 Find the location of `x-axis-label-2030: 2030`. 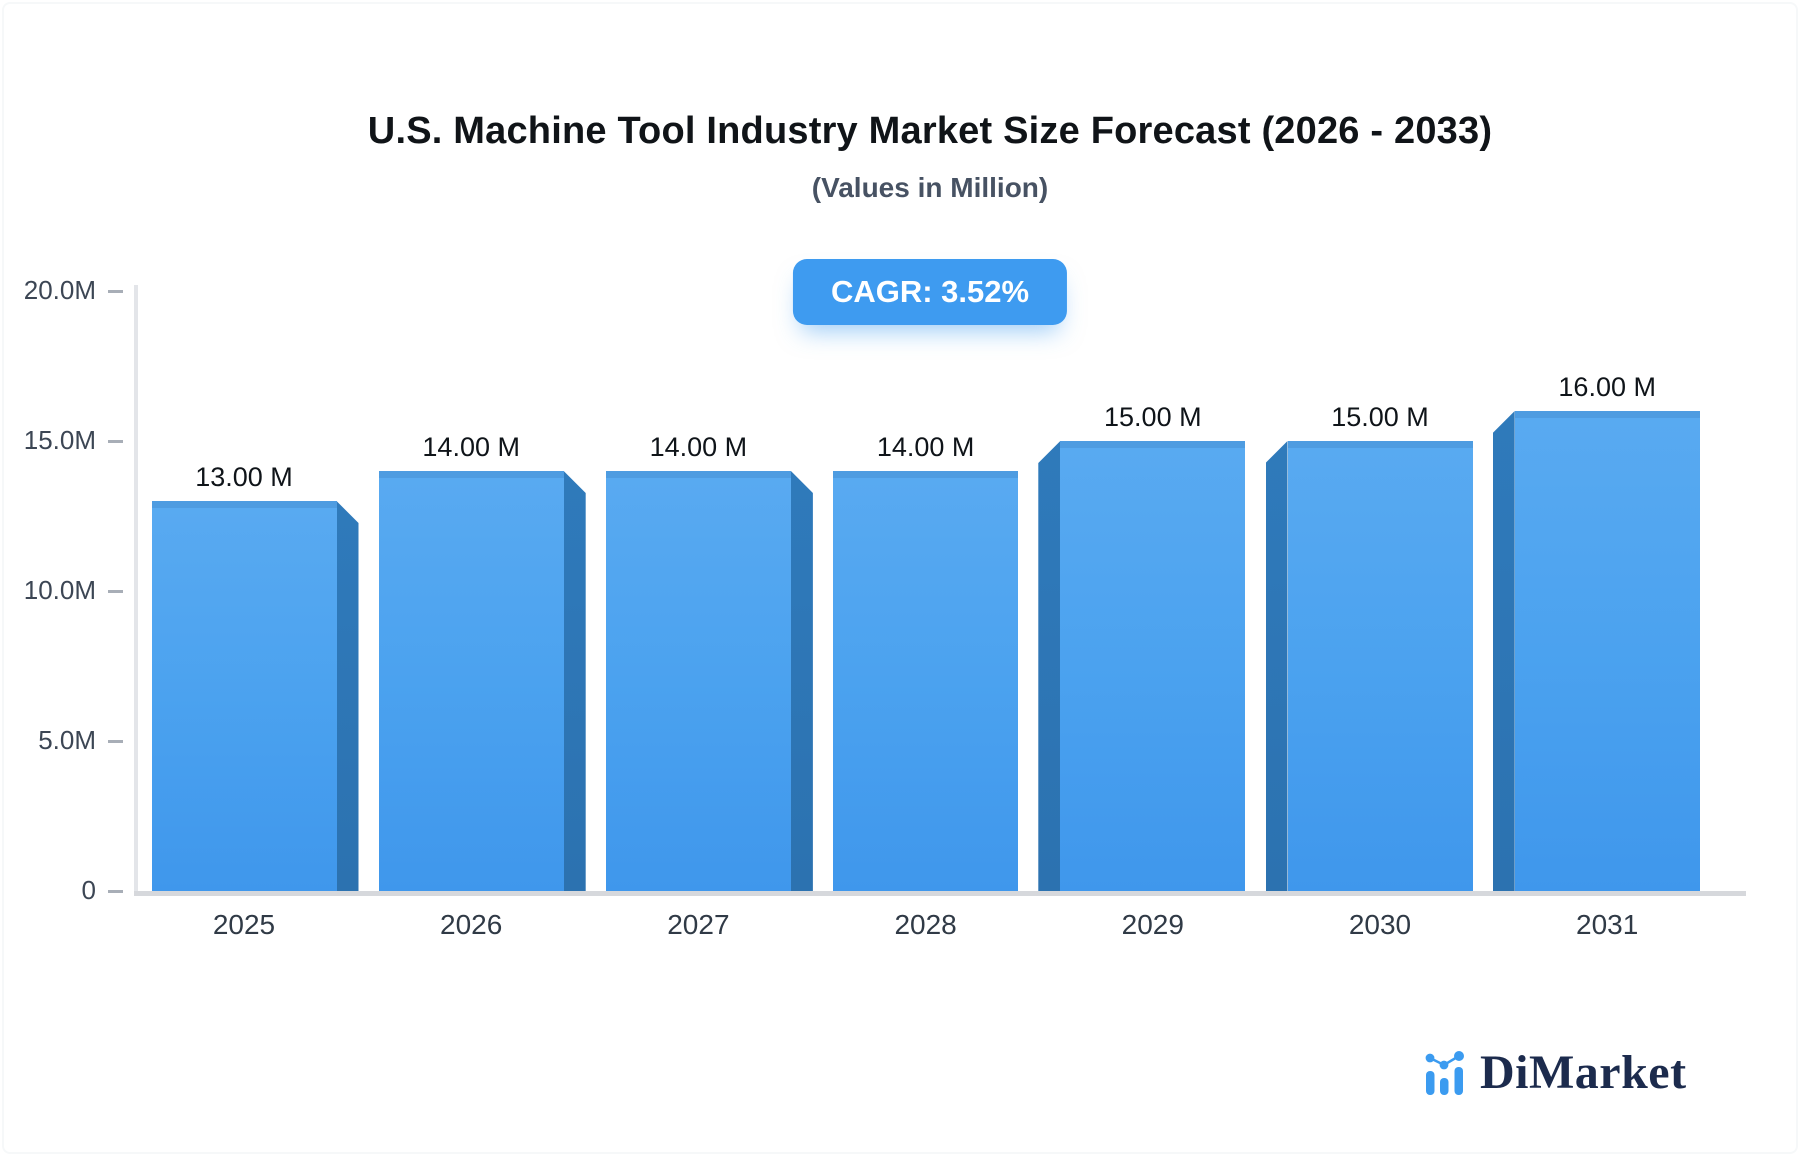

x-axis-label-2030: 2030 is located at coordinates (1380, 924).